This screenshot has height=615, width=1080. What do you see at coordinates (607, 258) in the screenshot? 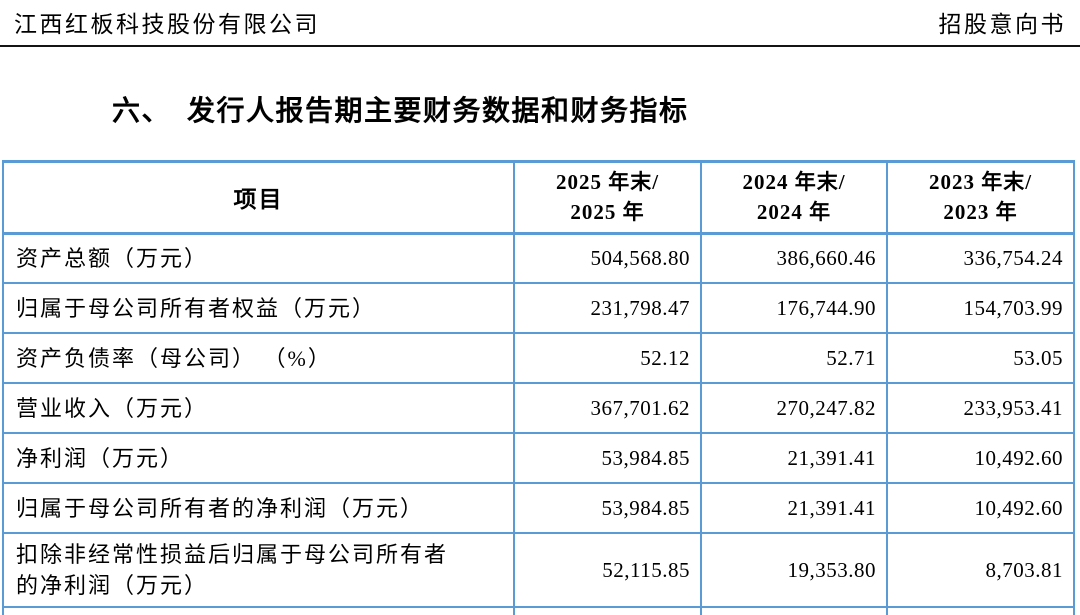
I see `row-value-2025: 504,568.80` at bounding box center [607, 258].